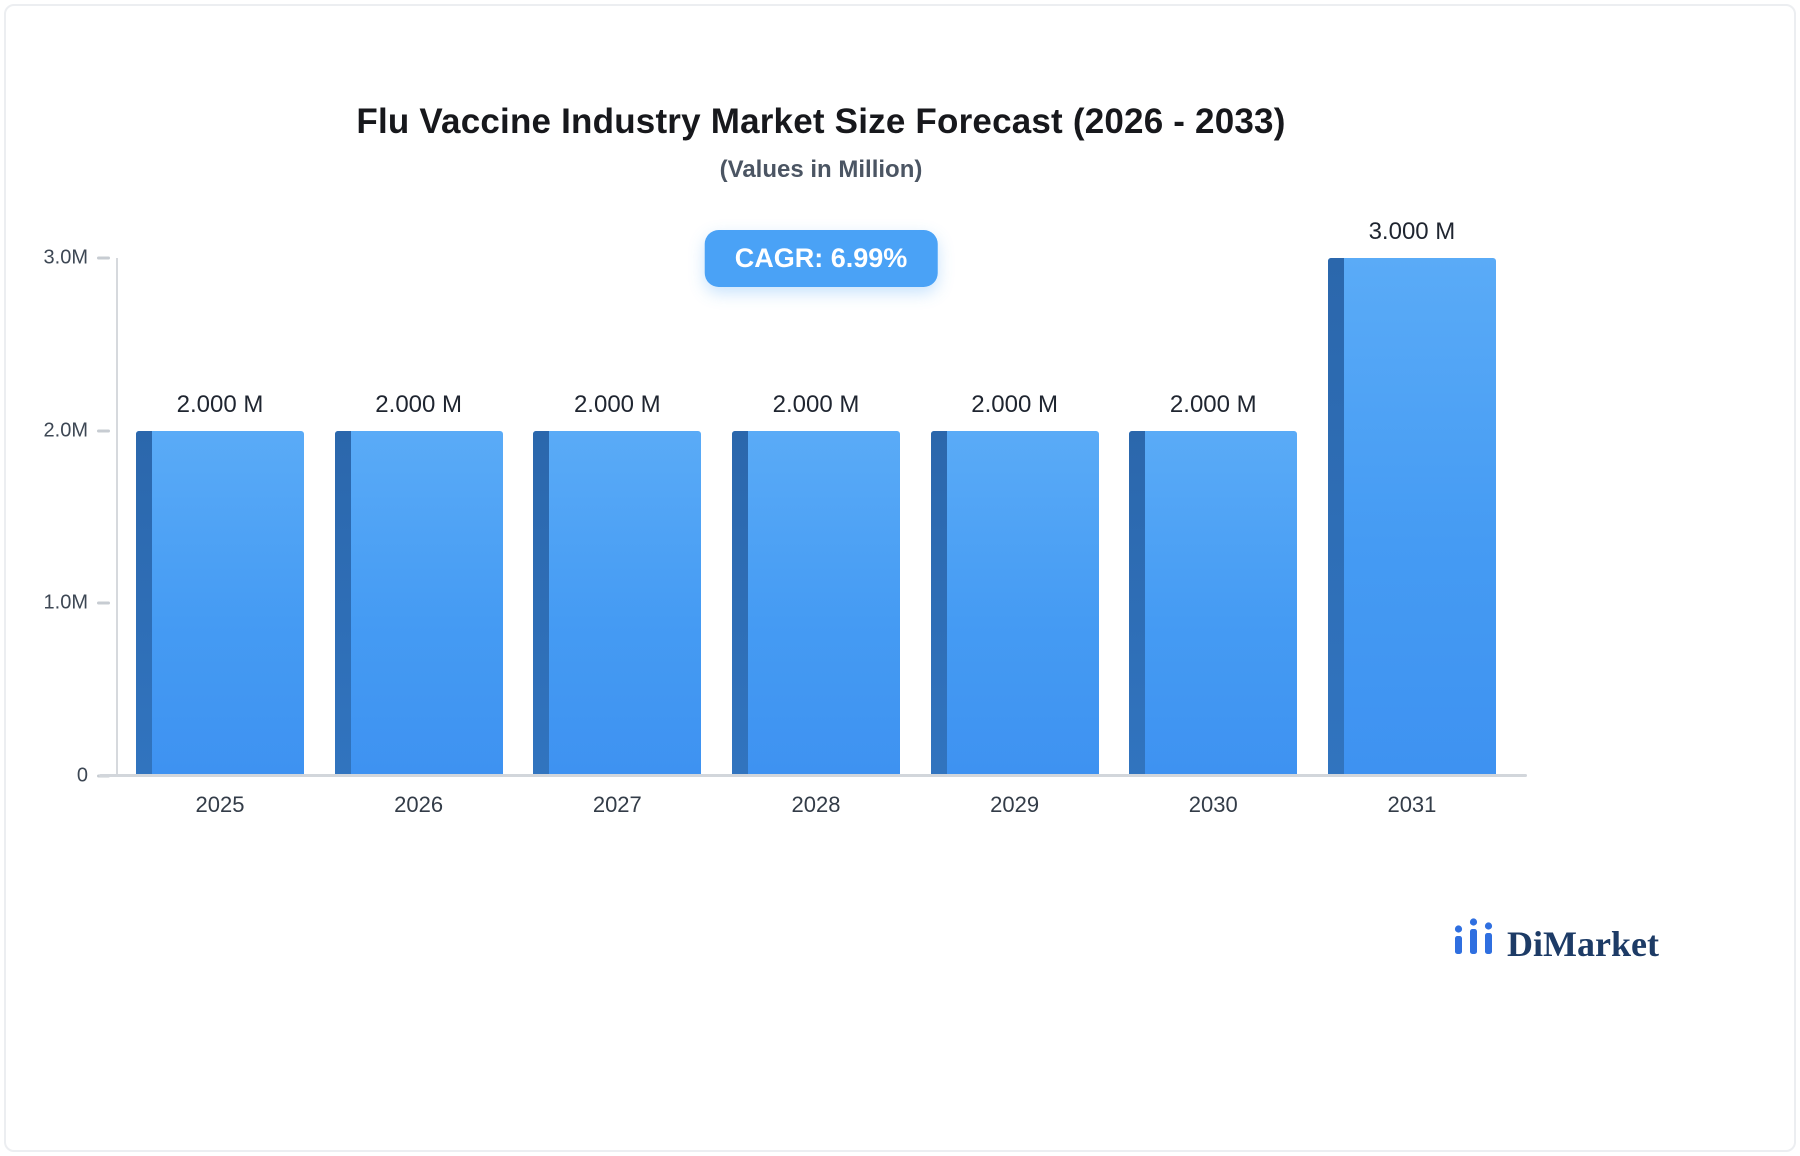 This screenshot has width=1800, height=1156. I want to click on x-axis-label-2029: 2029, so click(1015, 804).